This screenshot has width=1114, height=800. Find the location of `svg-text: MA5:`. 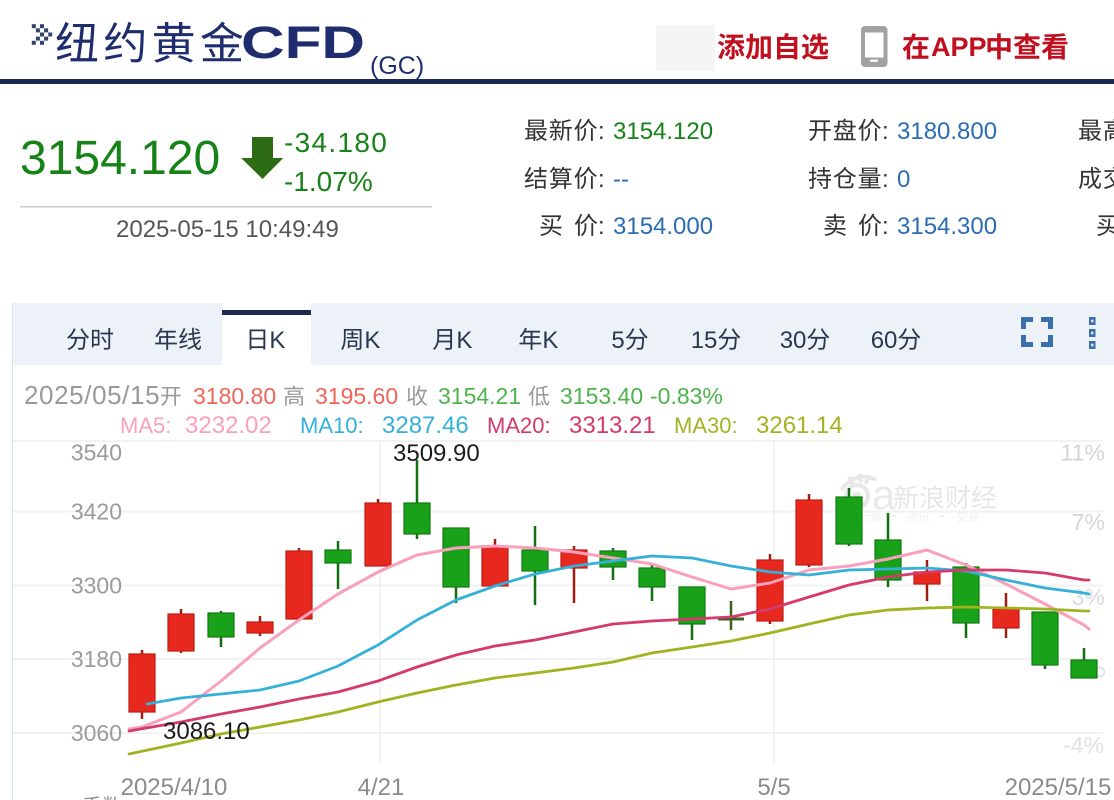

svg-text: MA5: is located at coordinates (145, 425).